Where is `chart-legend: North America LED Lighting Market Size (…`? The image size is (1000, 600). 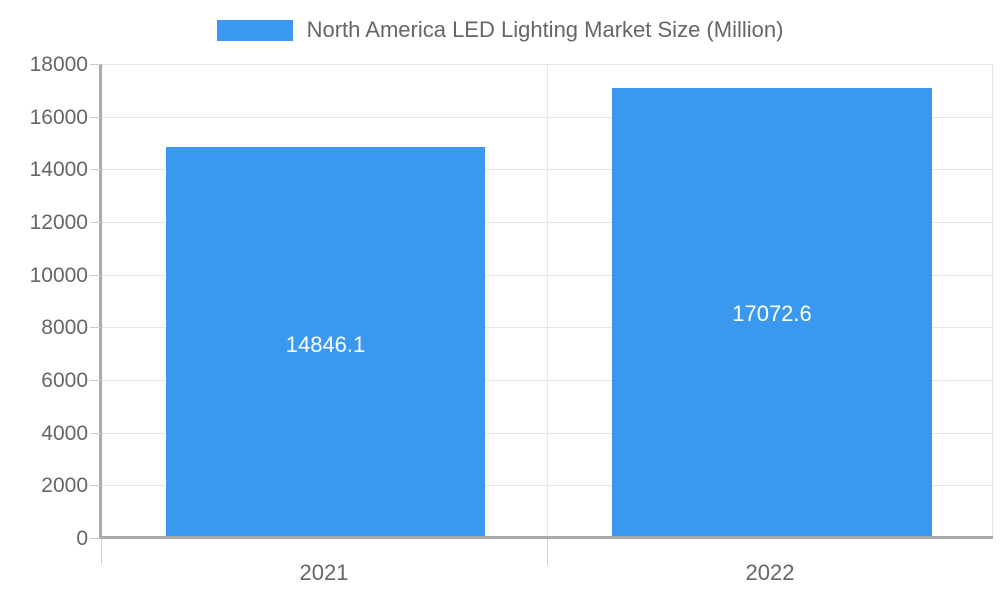
chart-legend: North America LED Lighting Market Size (… is located at coordinates (500, 30).